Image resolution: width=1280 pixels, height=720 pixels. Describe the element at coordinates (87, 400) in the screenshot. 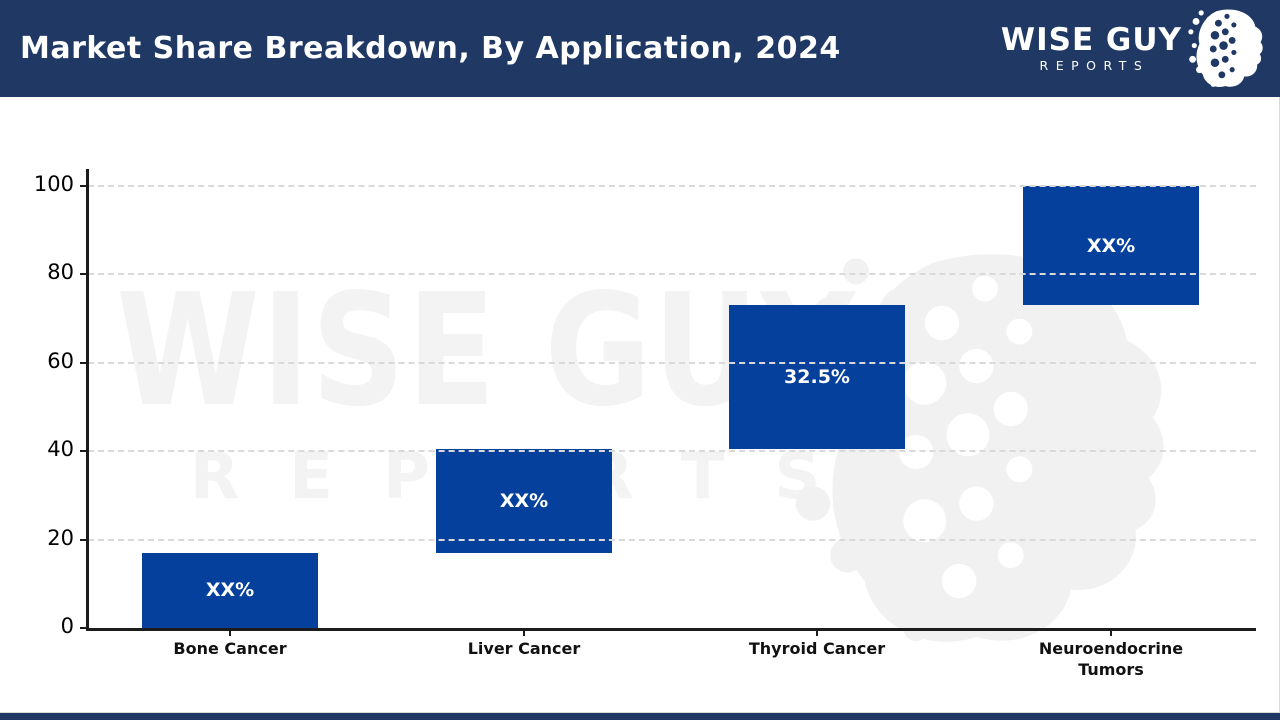

I see `y-axis-line` at that location.